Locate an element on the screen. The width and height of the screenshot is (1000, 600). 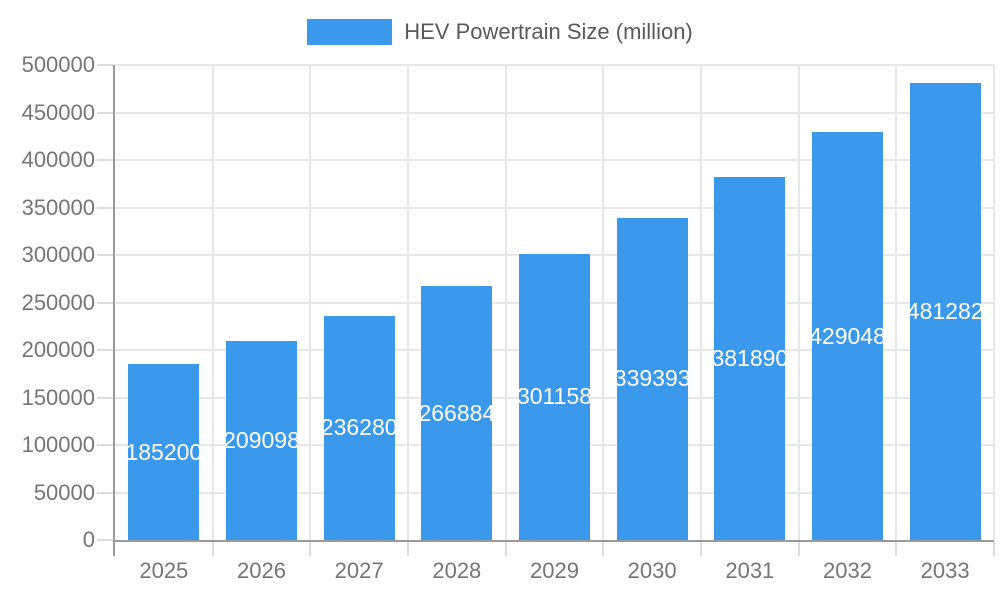
y-tick-label: 250000 is located at coordinates (58, 302).